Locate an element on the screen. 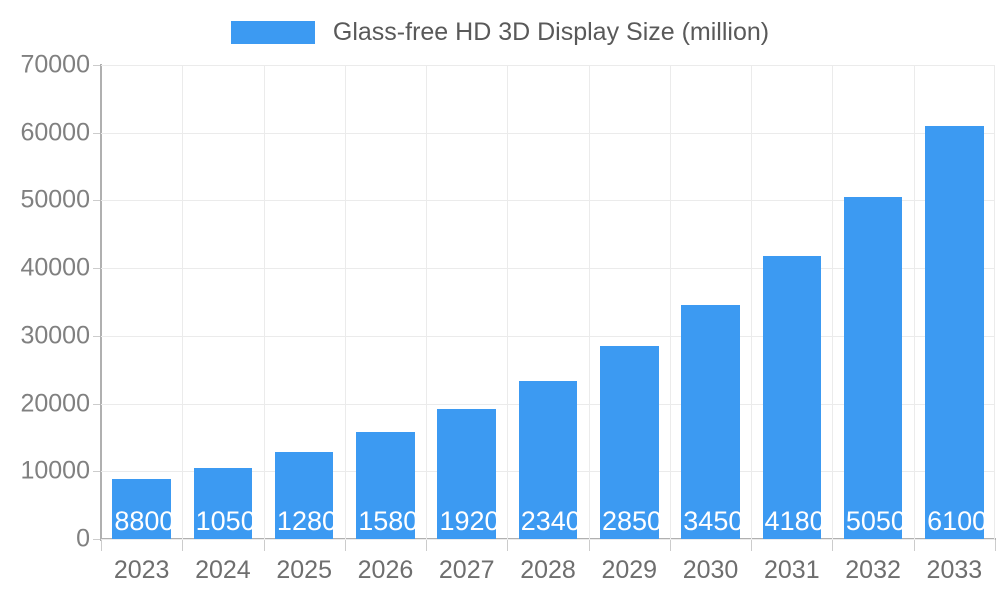  bar: 19200 is located at coordinates (466, 474).